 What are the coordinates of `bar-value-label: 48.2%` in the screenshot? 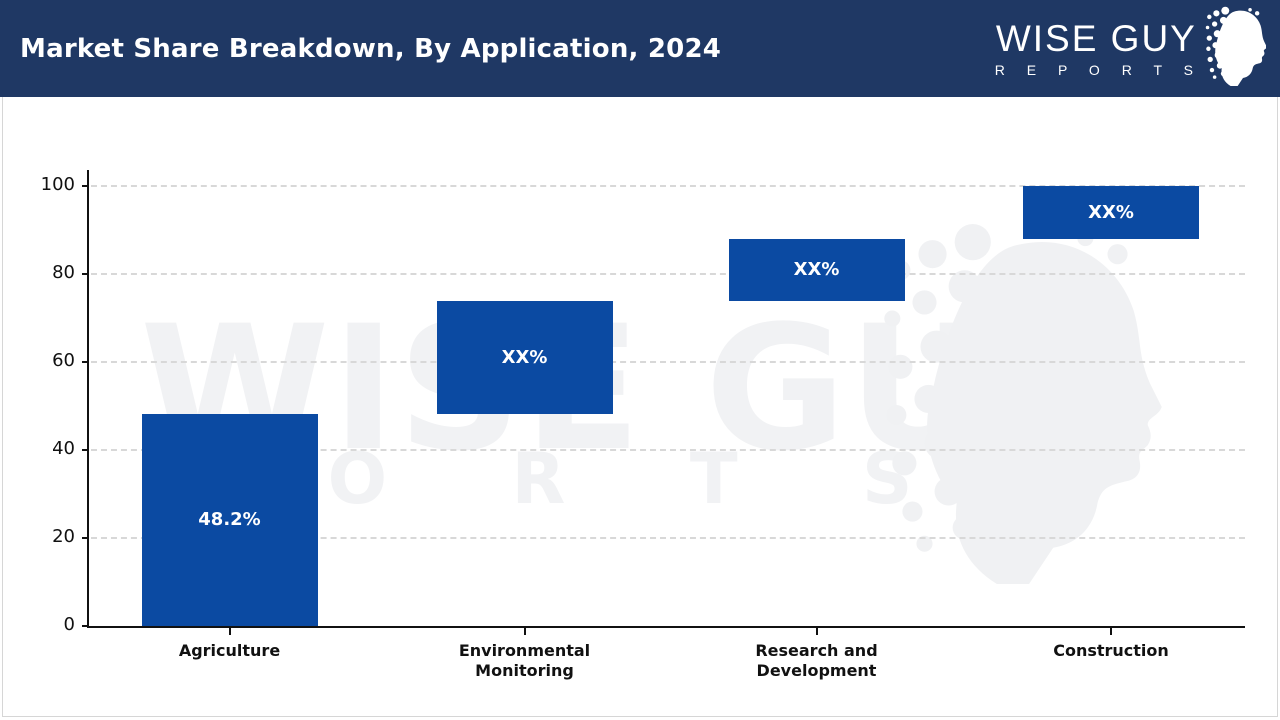 It's located at (229, 520).